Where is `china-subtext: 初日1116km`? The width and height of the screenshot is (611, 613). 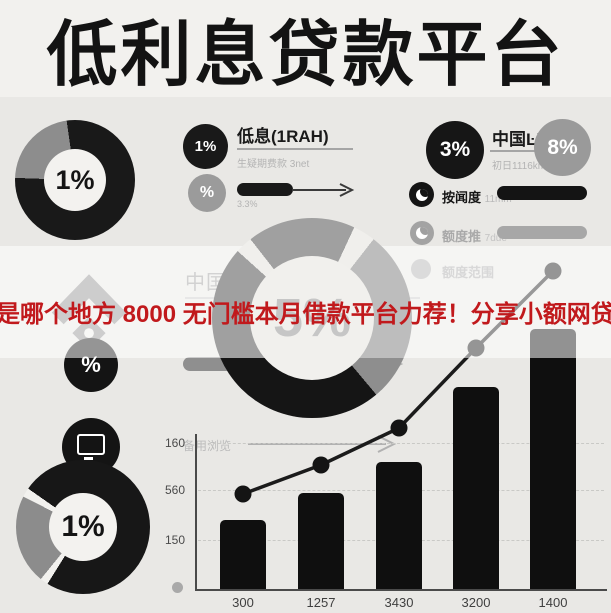
china-subtext: 初日1116km is located at coordinates (519, 166).